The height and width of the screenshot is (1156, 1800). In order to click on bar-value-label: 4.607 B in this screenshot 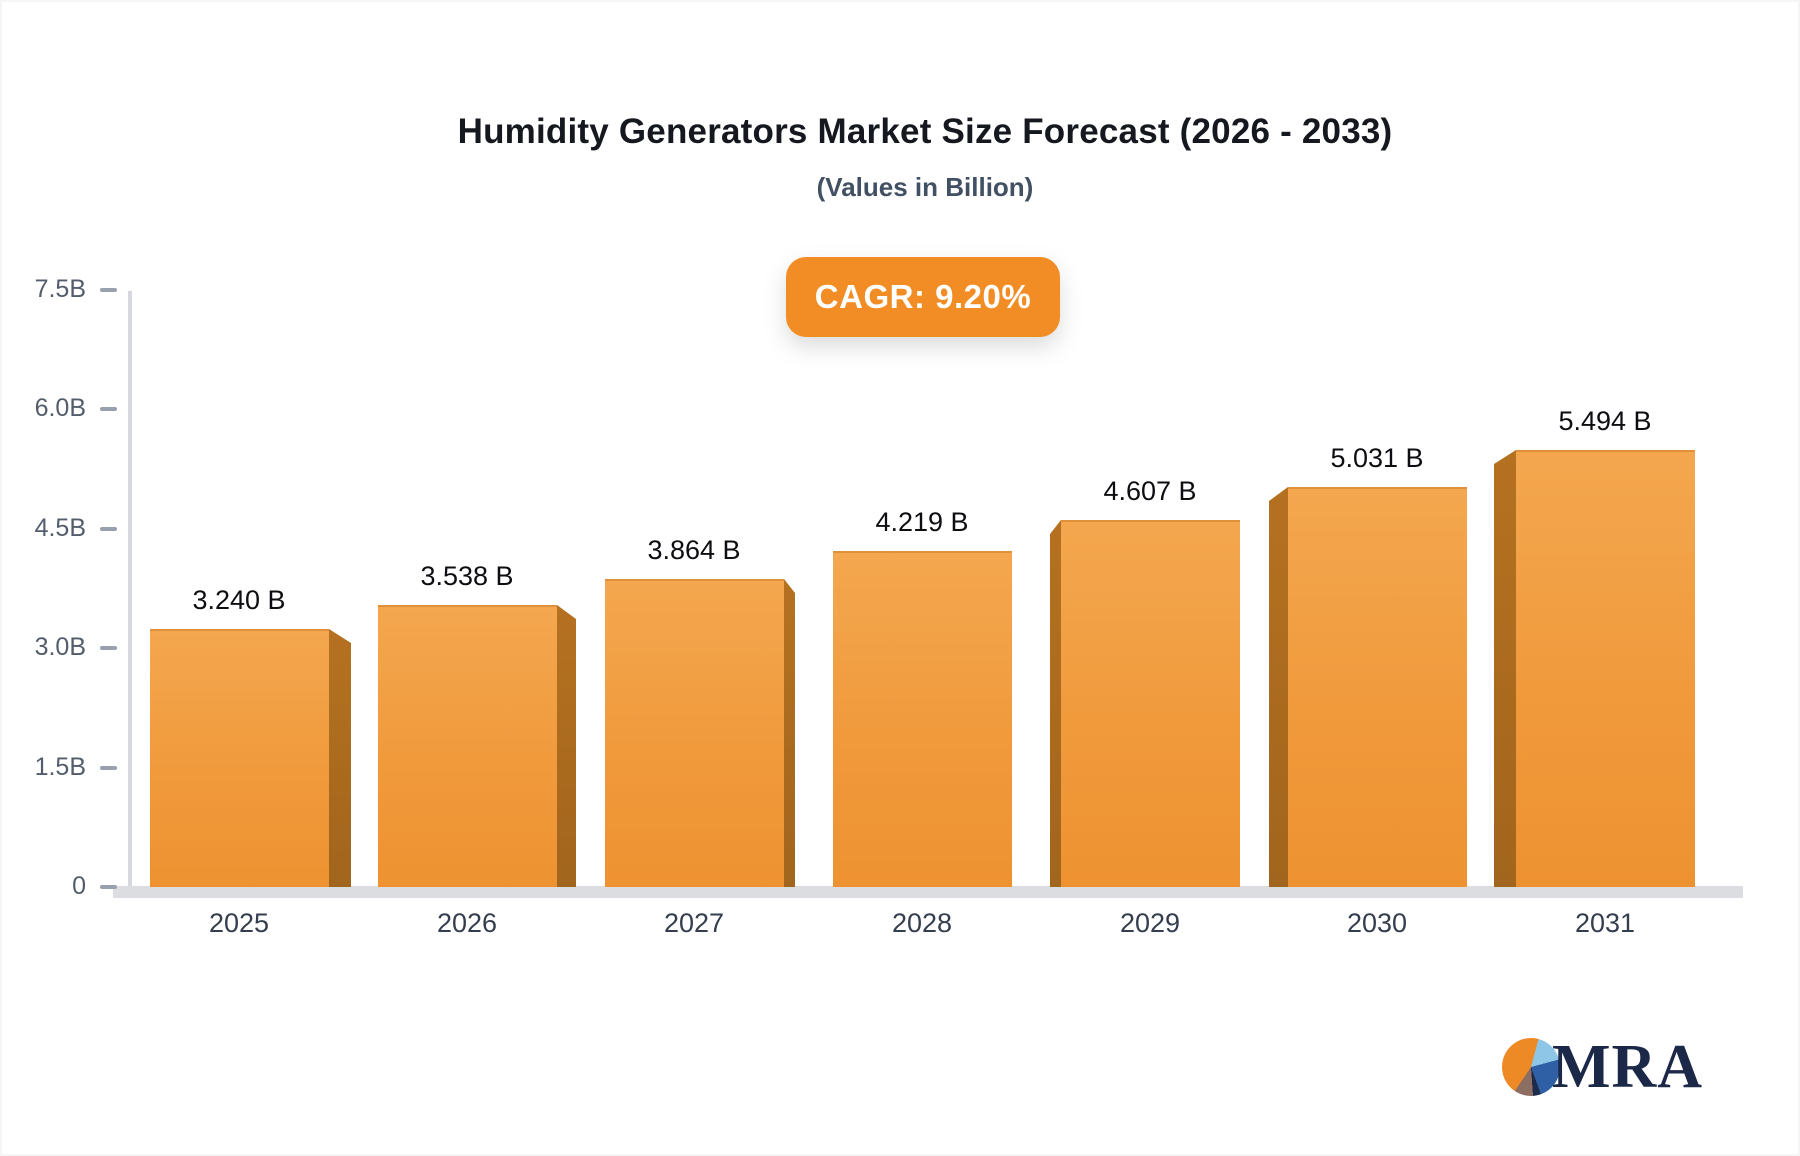, I will do `click(1150, 491)`.